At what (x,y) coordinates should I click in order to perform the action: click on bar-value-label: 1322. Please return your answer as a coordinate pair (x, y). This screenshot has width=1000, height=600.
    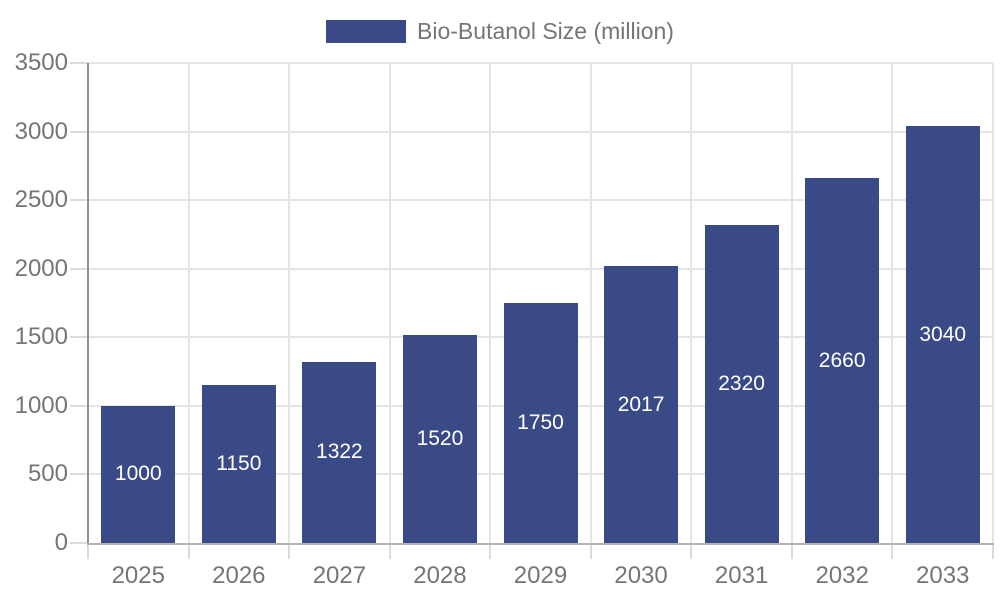
    Looking at the image, I should click on (339, 452).